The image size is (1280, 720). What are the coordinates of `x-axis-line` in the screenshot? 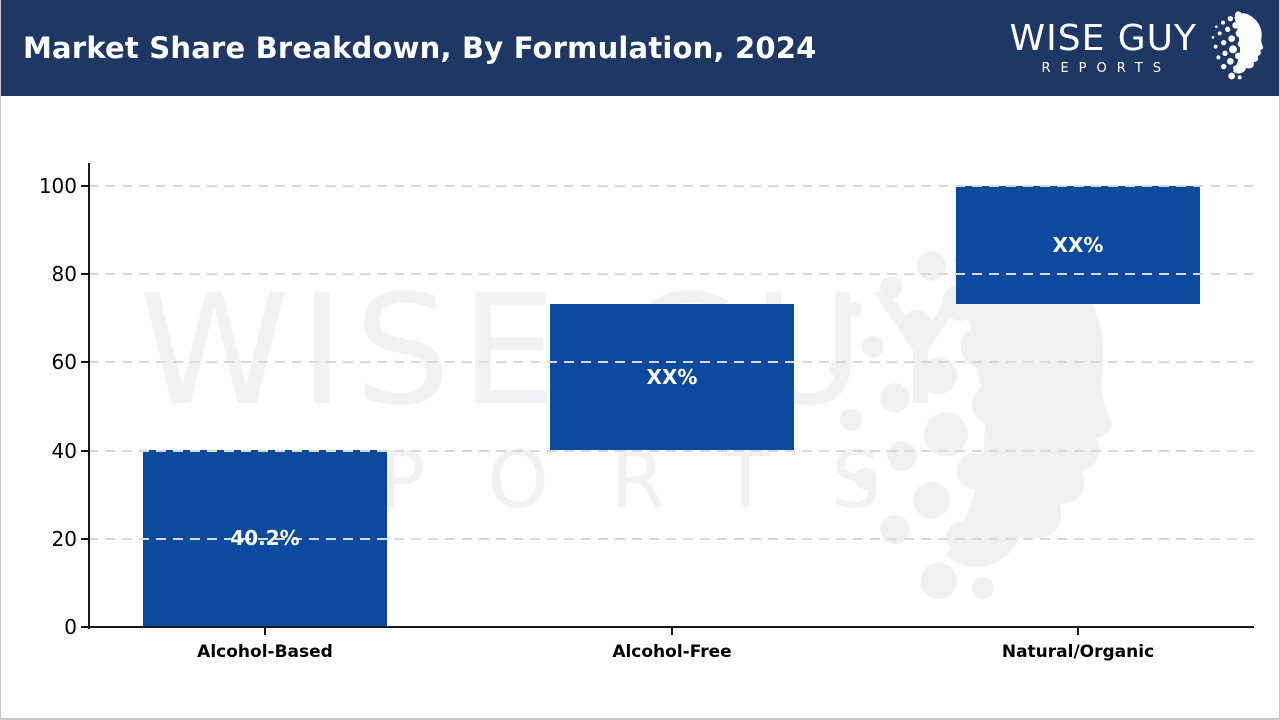 It's located at (671, 627).